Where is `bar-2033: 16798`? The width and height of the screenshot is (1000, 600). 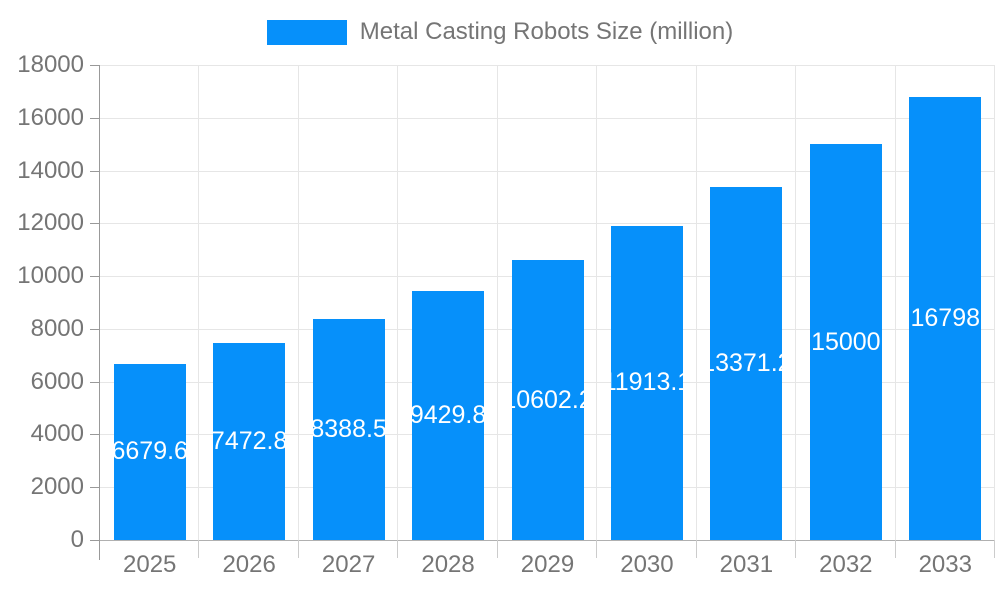 bar-2033: 16798 is located at coordinates (945, 318).